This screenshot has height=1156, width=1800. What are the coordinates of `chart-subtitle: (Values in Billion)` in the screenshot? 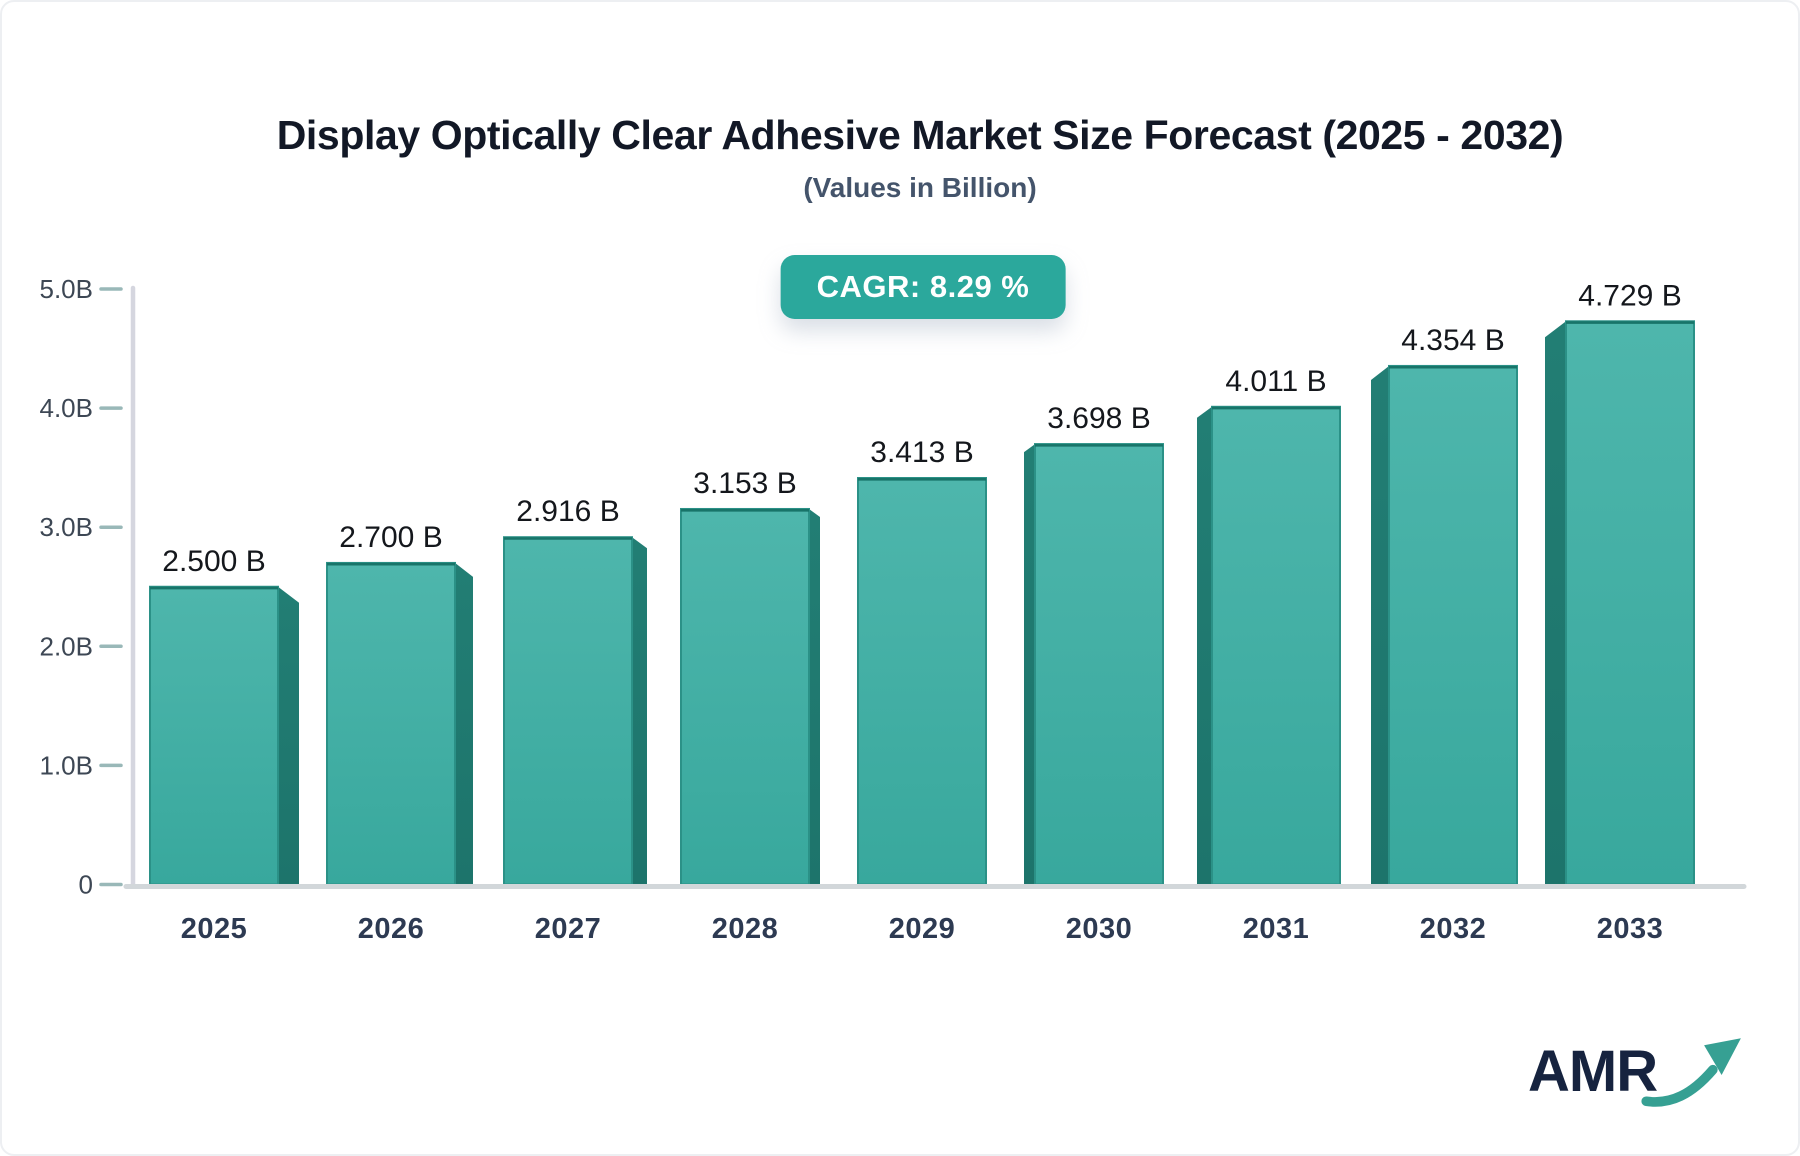 It's located at (920, 187).